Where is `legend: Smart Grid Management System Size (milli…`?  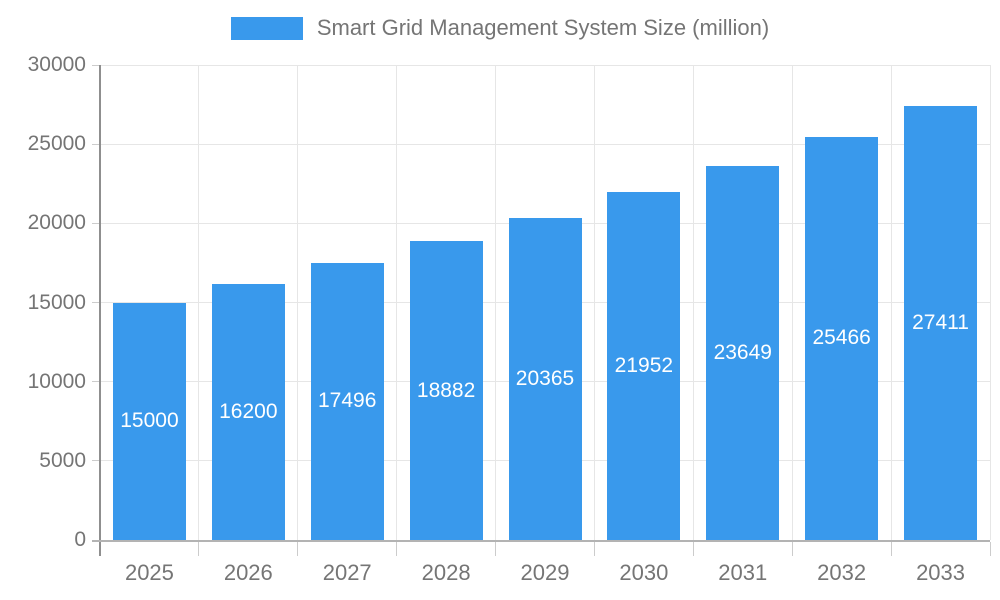 legend: Smart Grid Management System Size (milli… is located at coordinates (500, 28).